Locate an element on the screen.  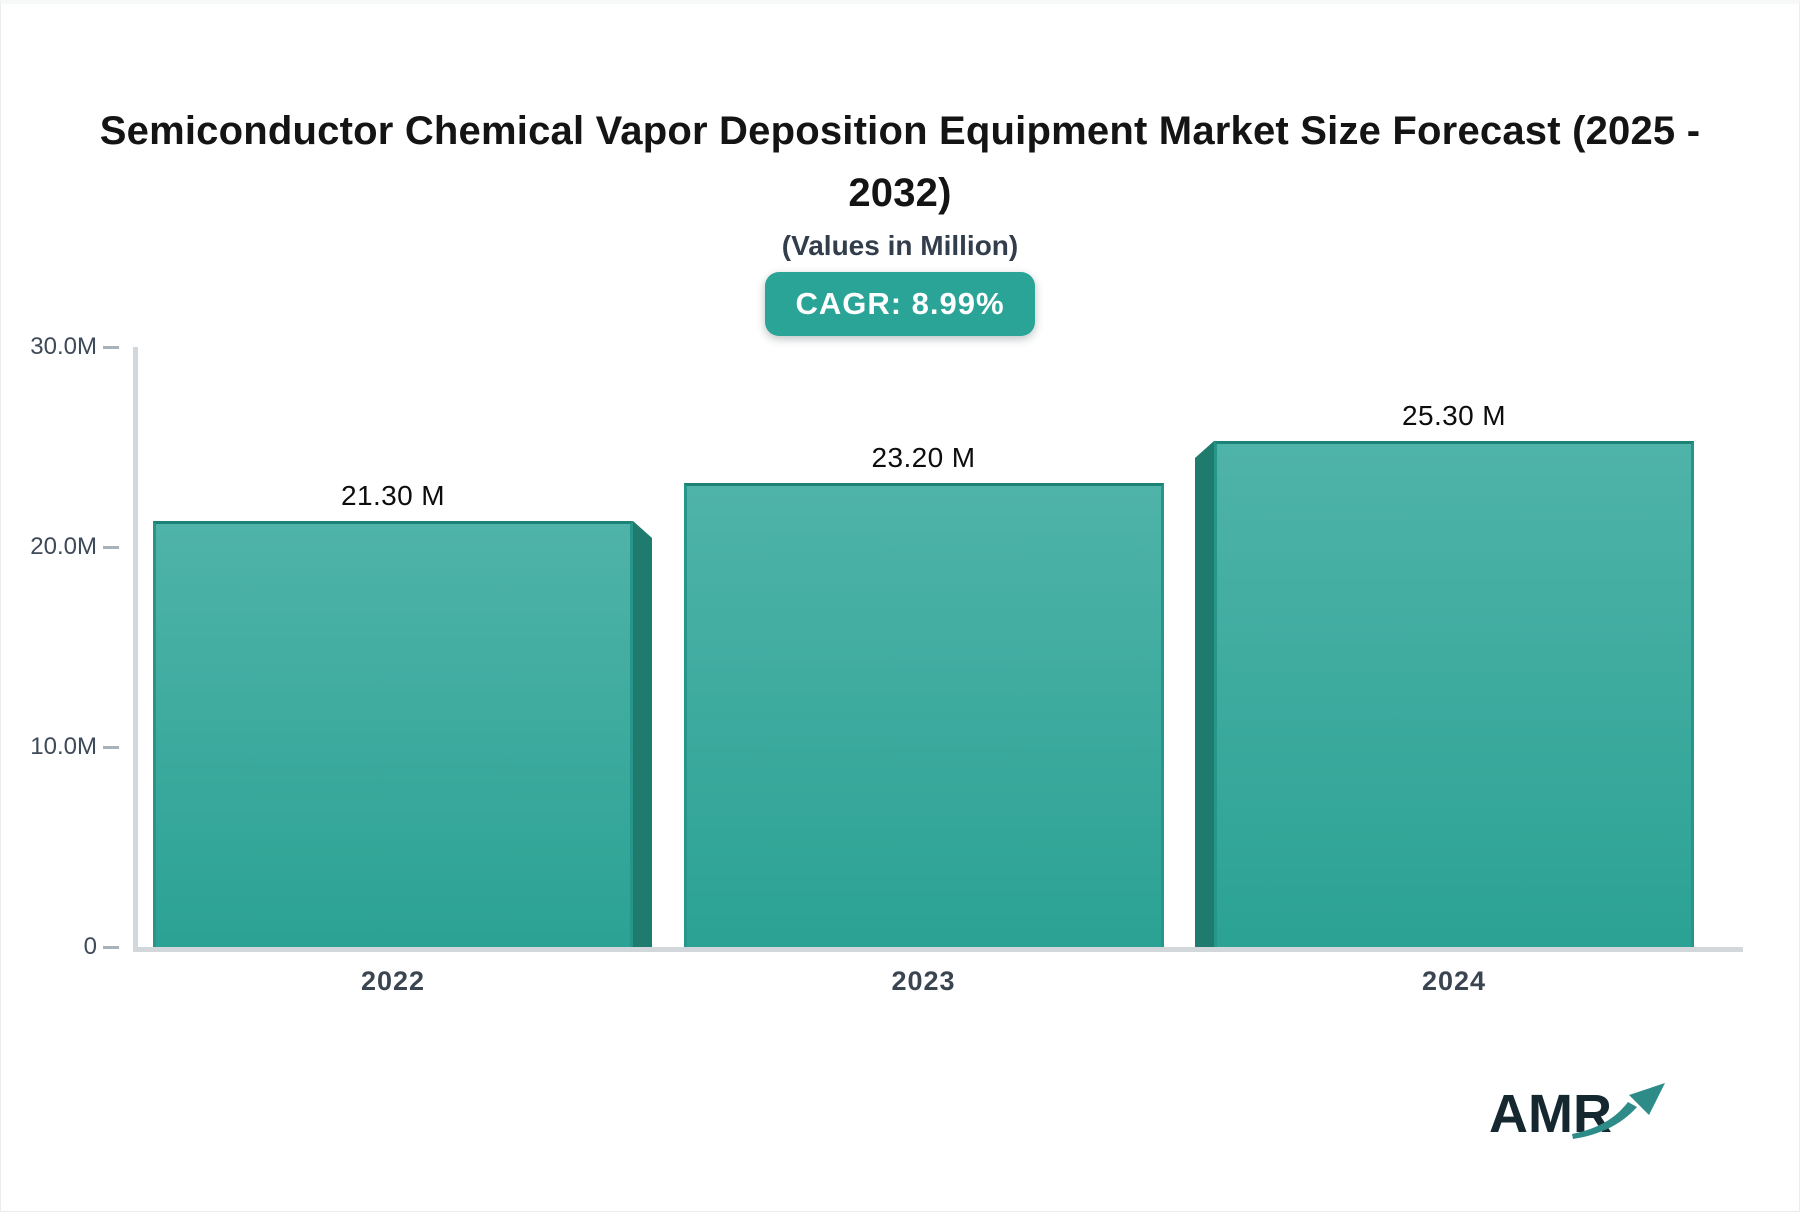
bar-side-shadow-2022 is located at coordinates (642, 734).